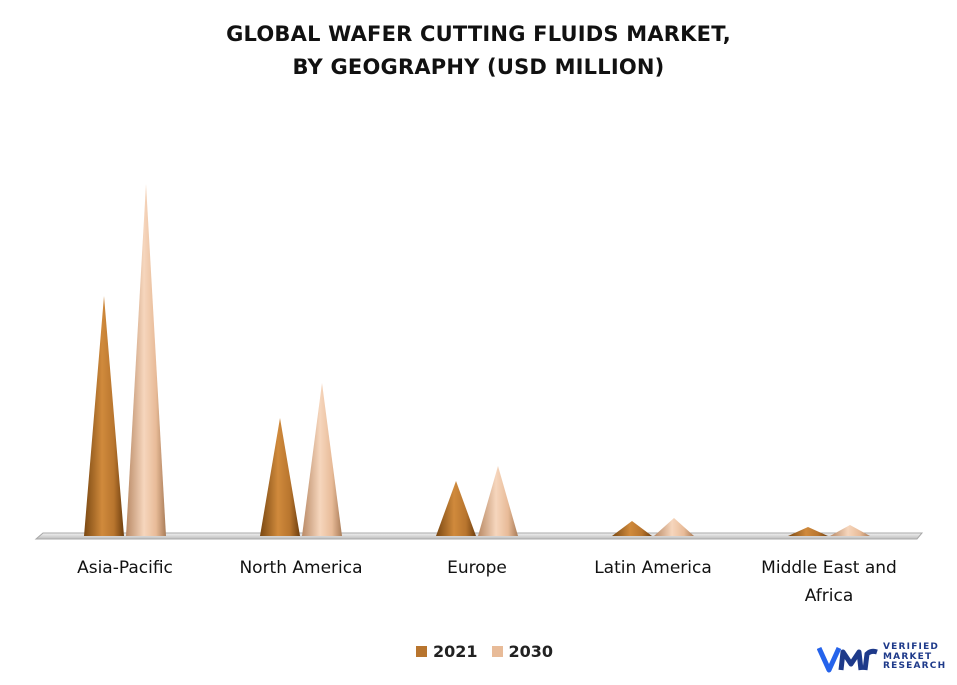 The image size is (957, 685). I want to click on vmr-logo: VERIFIED MARKET RESEARCH, so click(881, 658).